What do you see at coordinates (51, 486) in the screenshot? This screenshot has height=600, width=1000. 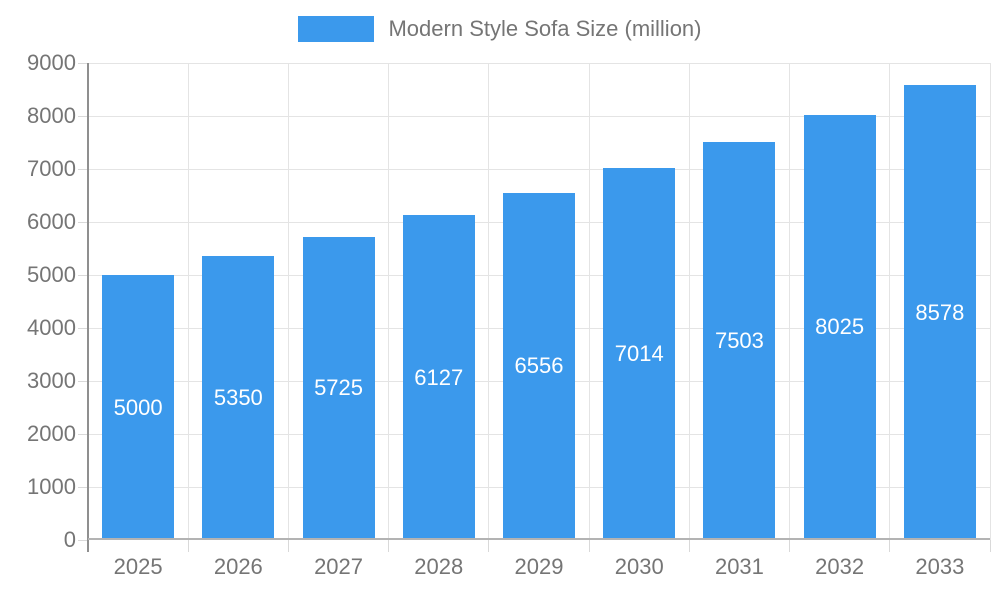 I see `y-axis-tick-label: 1000` at bounding box center [51, 486].